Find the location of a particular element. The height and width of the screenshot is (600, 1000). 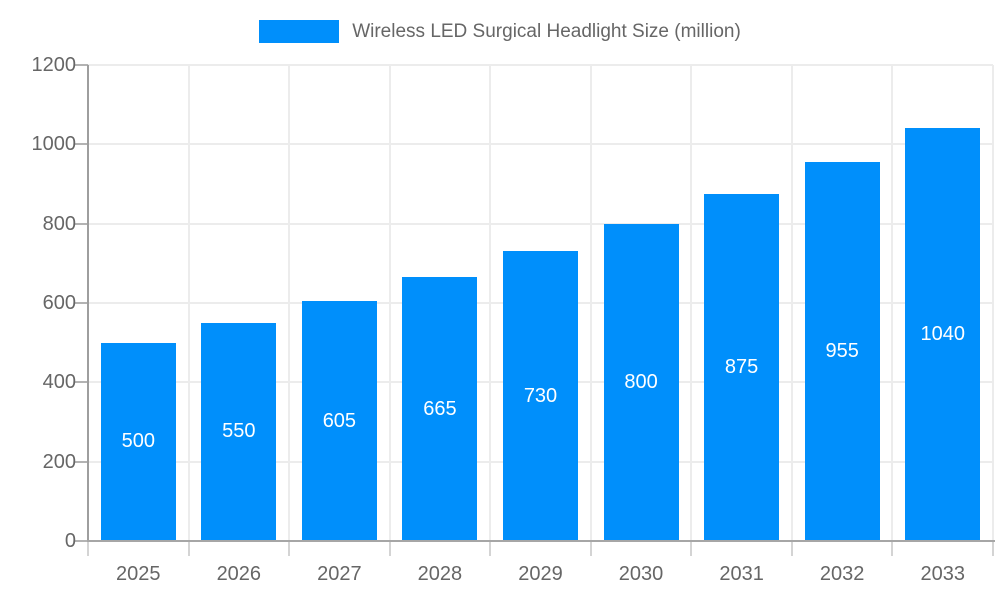

x-tick-label: 2030 is located at coordinates (641, 574).